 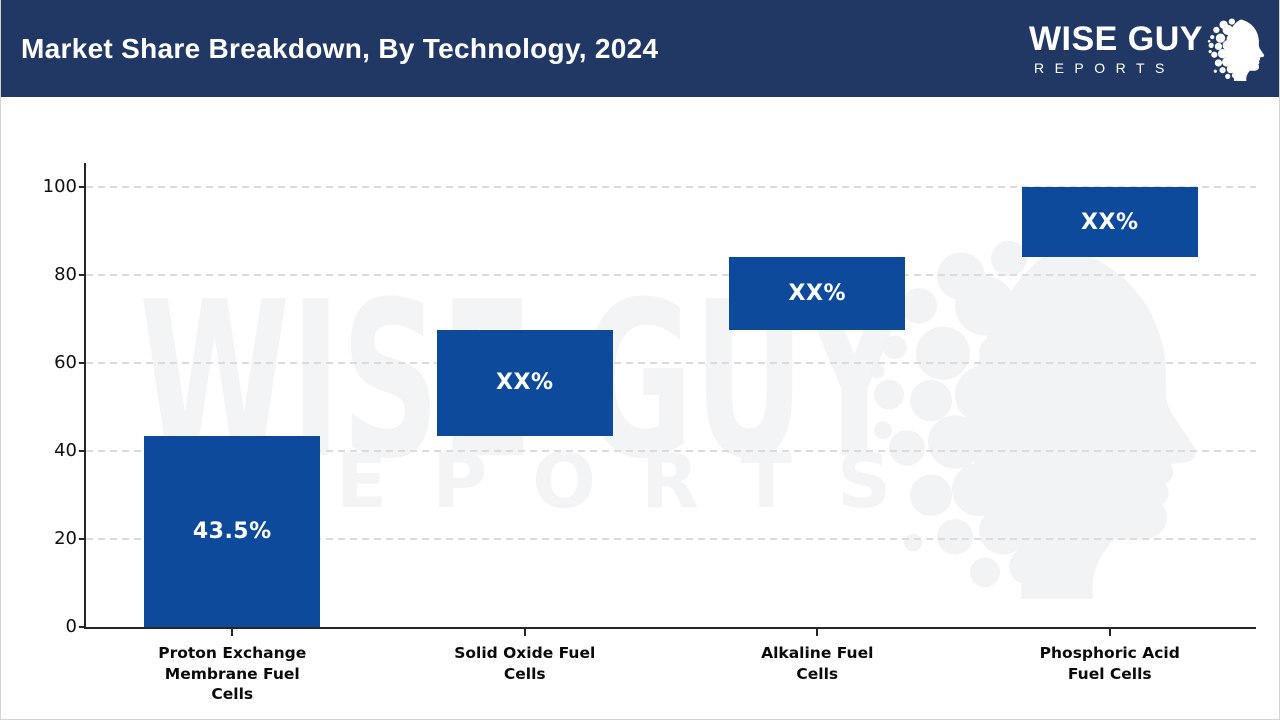 I want to click on y-tick-label: 100, so click(x=59, y=186).